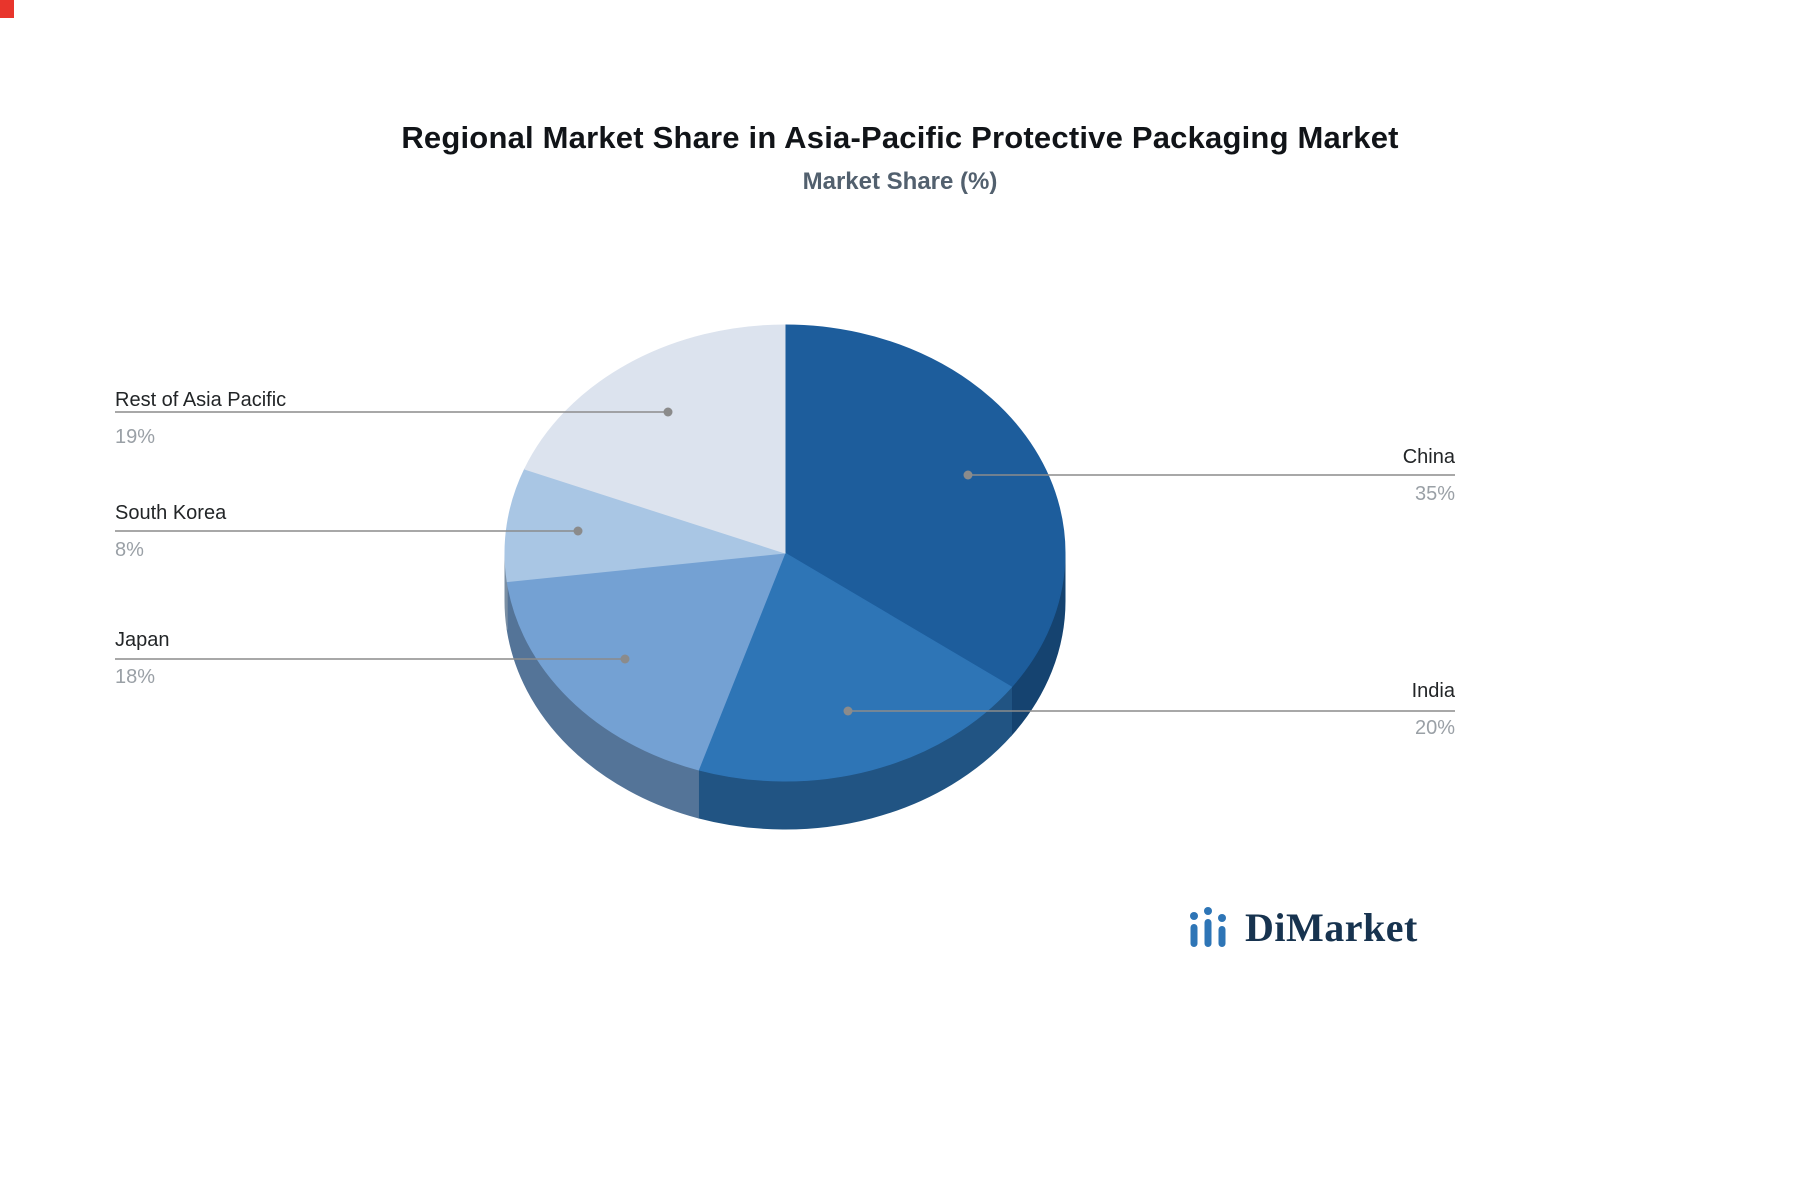 The width and height of the screenshot is (1800, 1196). I want to click on slice-label-south-korea: South Korea 8%, so click(170, 532).